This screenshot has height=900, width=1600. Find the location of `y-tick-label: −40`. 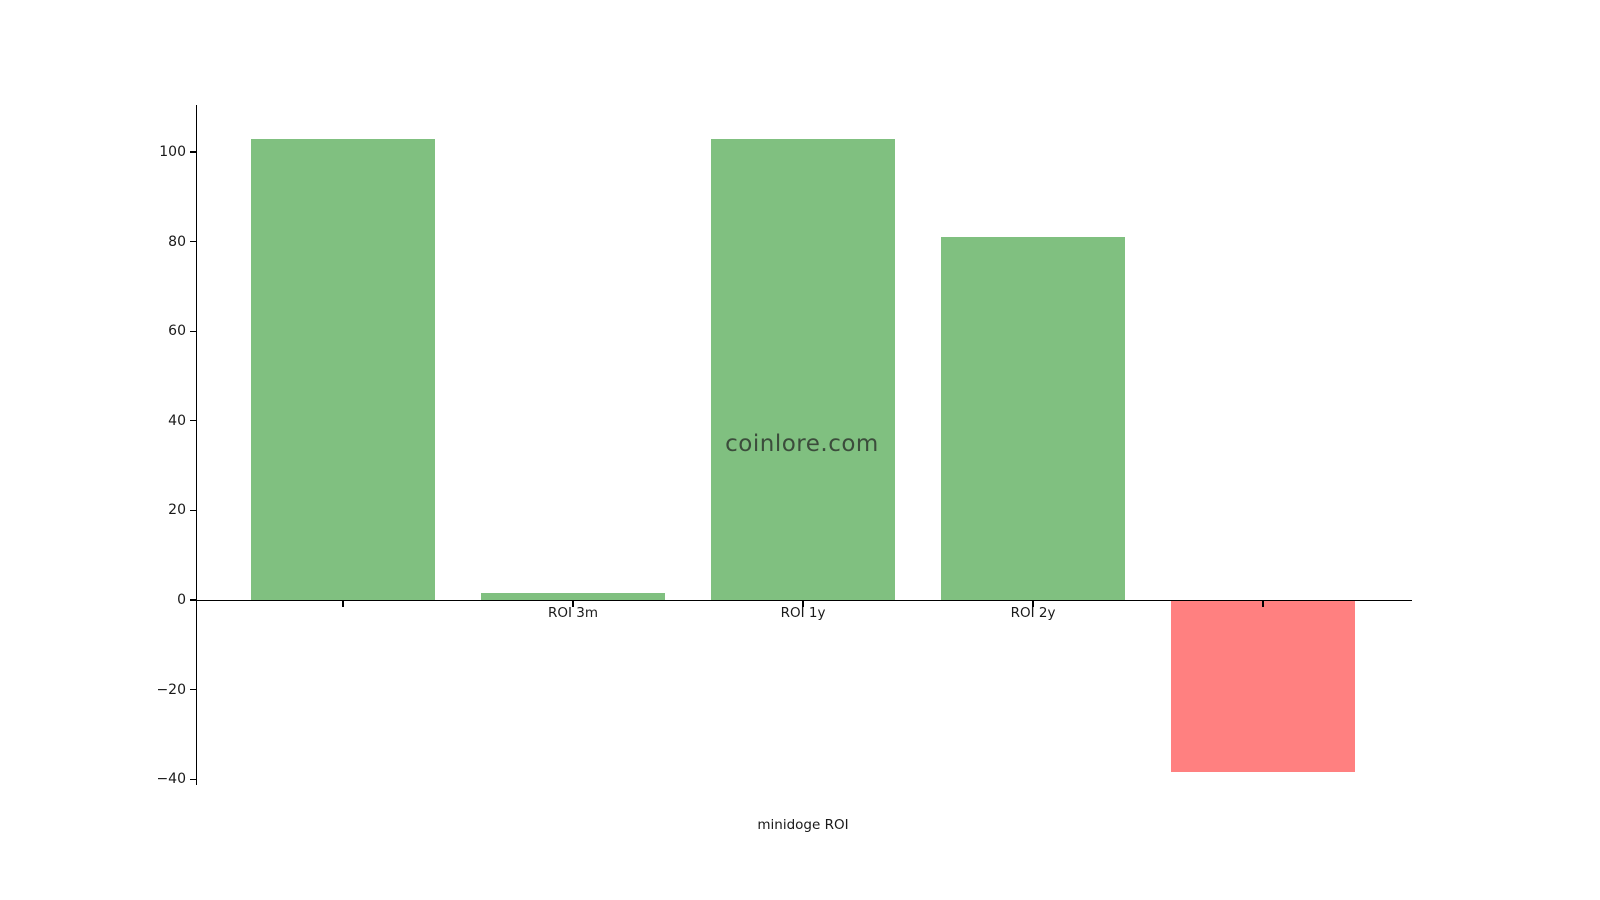

y-tick-label: −40 is located at coordinates (171, 779).